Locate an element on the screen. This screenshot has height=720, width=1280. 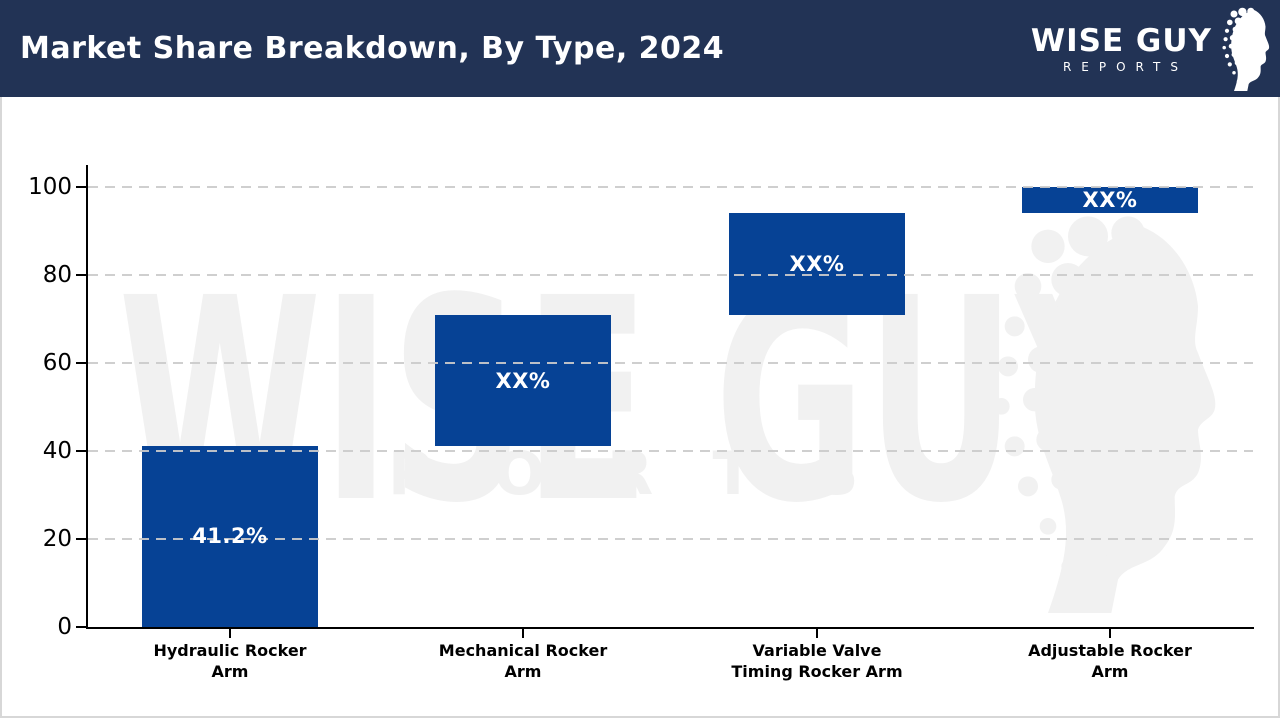
x-tick-label: Adjustable Rocker Arm is located at coordinates (1110, 661).